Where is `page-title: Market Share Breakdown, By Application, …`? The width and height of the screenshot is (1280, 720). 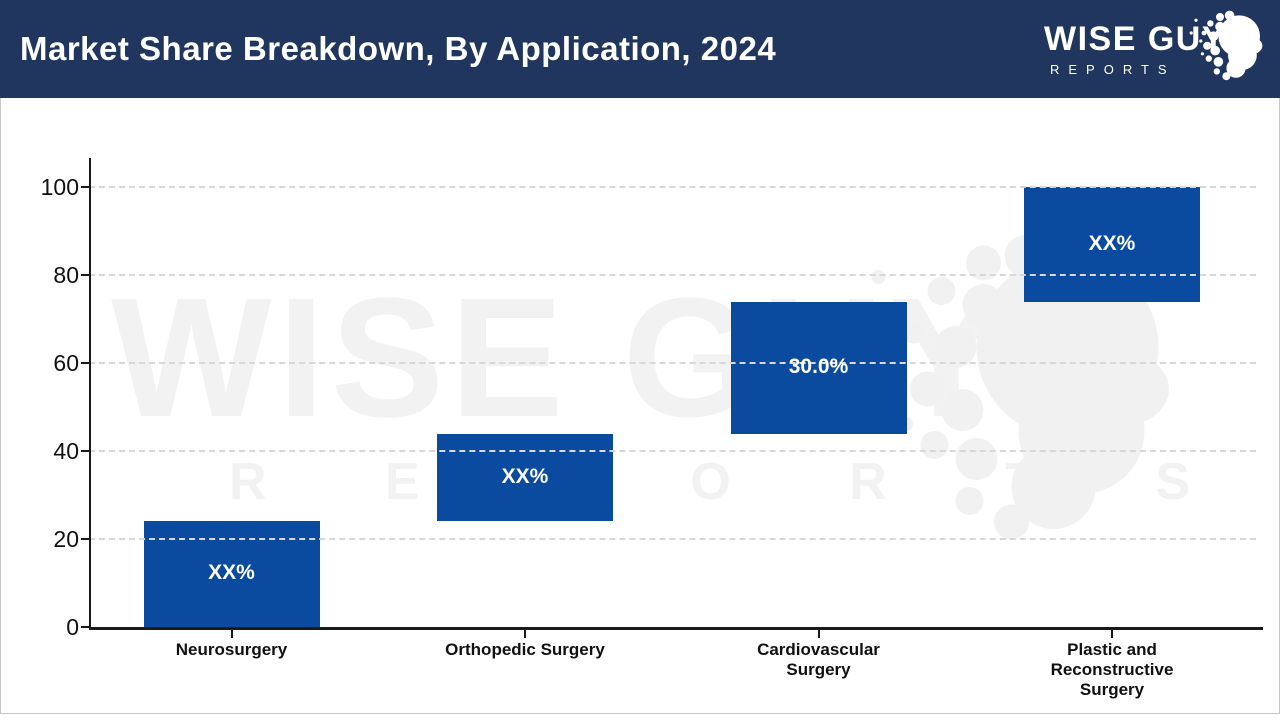
page-title: Market Share Breakdown, By Application, … is located at coordinates (398, 48).